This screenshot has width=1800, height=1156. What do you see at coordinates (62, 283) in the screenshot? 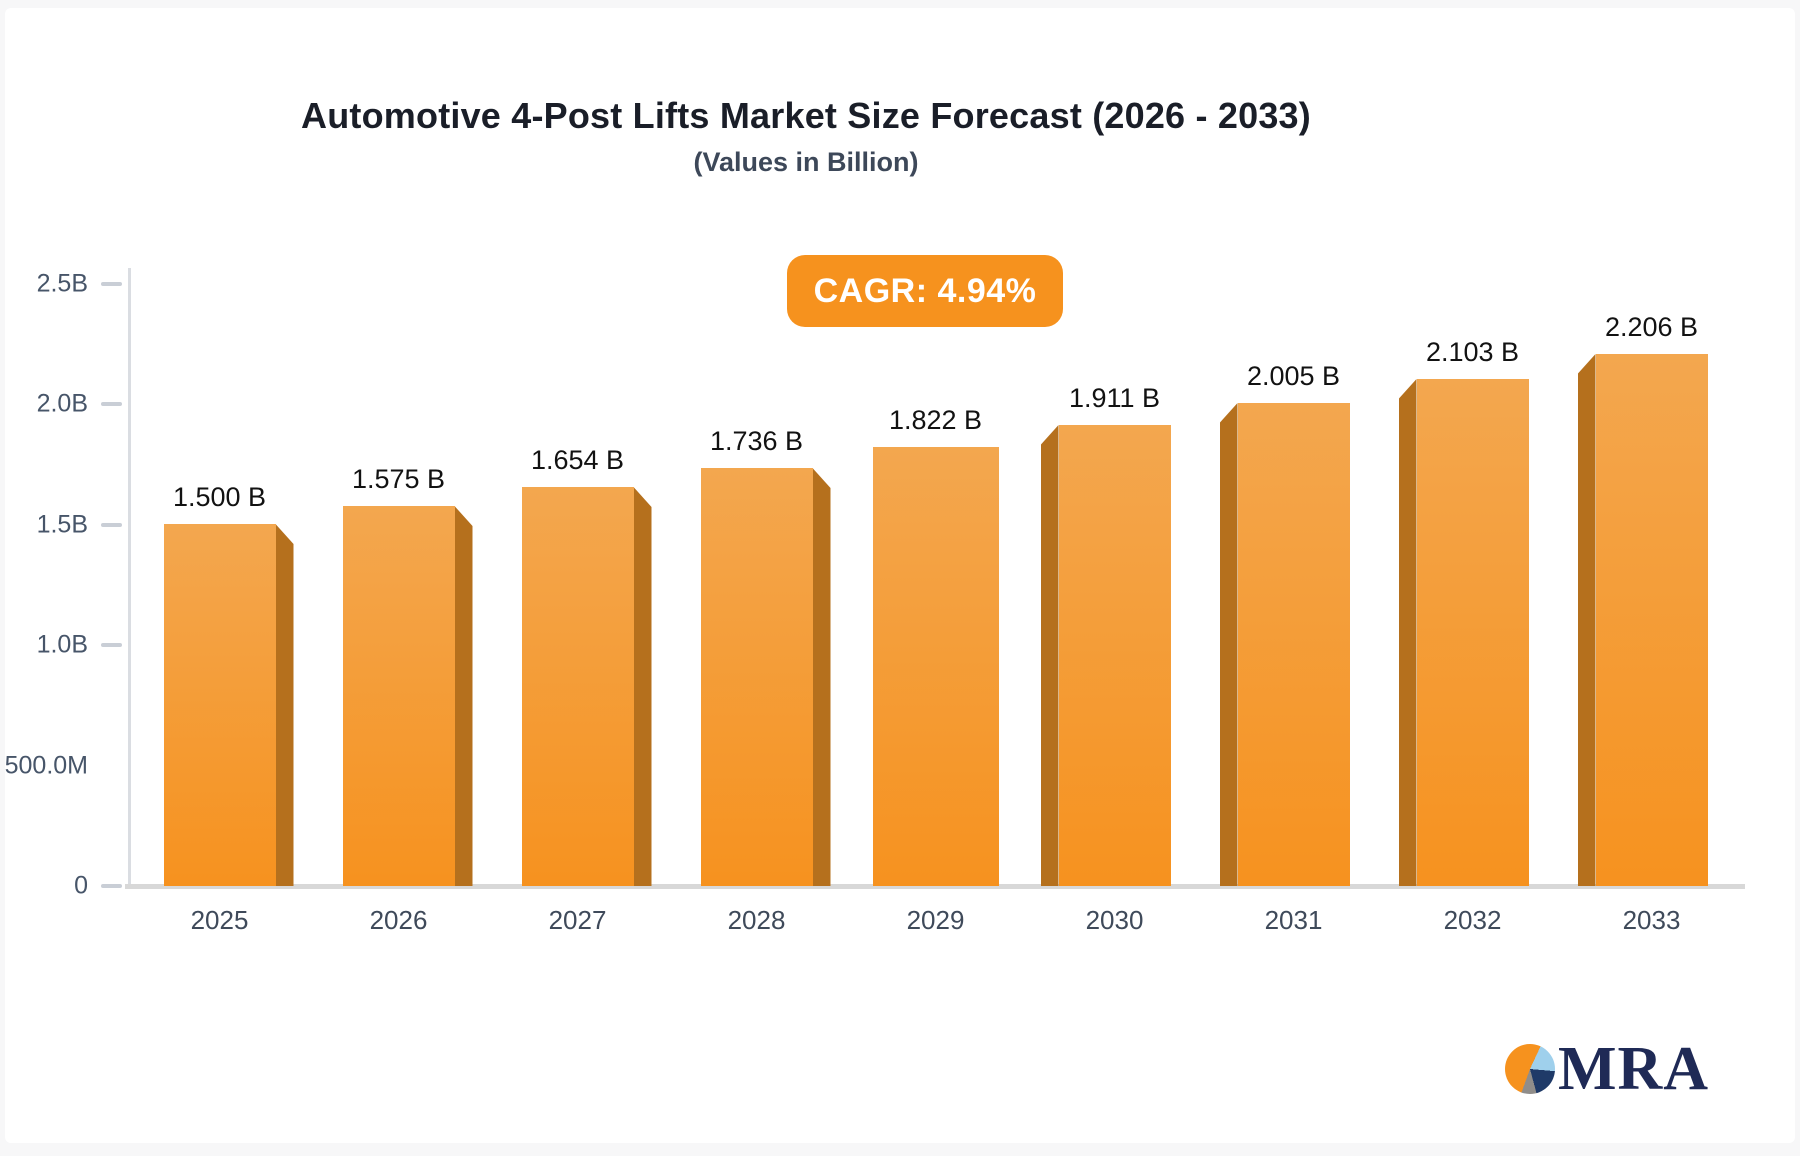
I see `y-tick-label: 2.5B` at bounding box center [62, 283].